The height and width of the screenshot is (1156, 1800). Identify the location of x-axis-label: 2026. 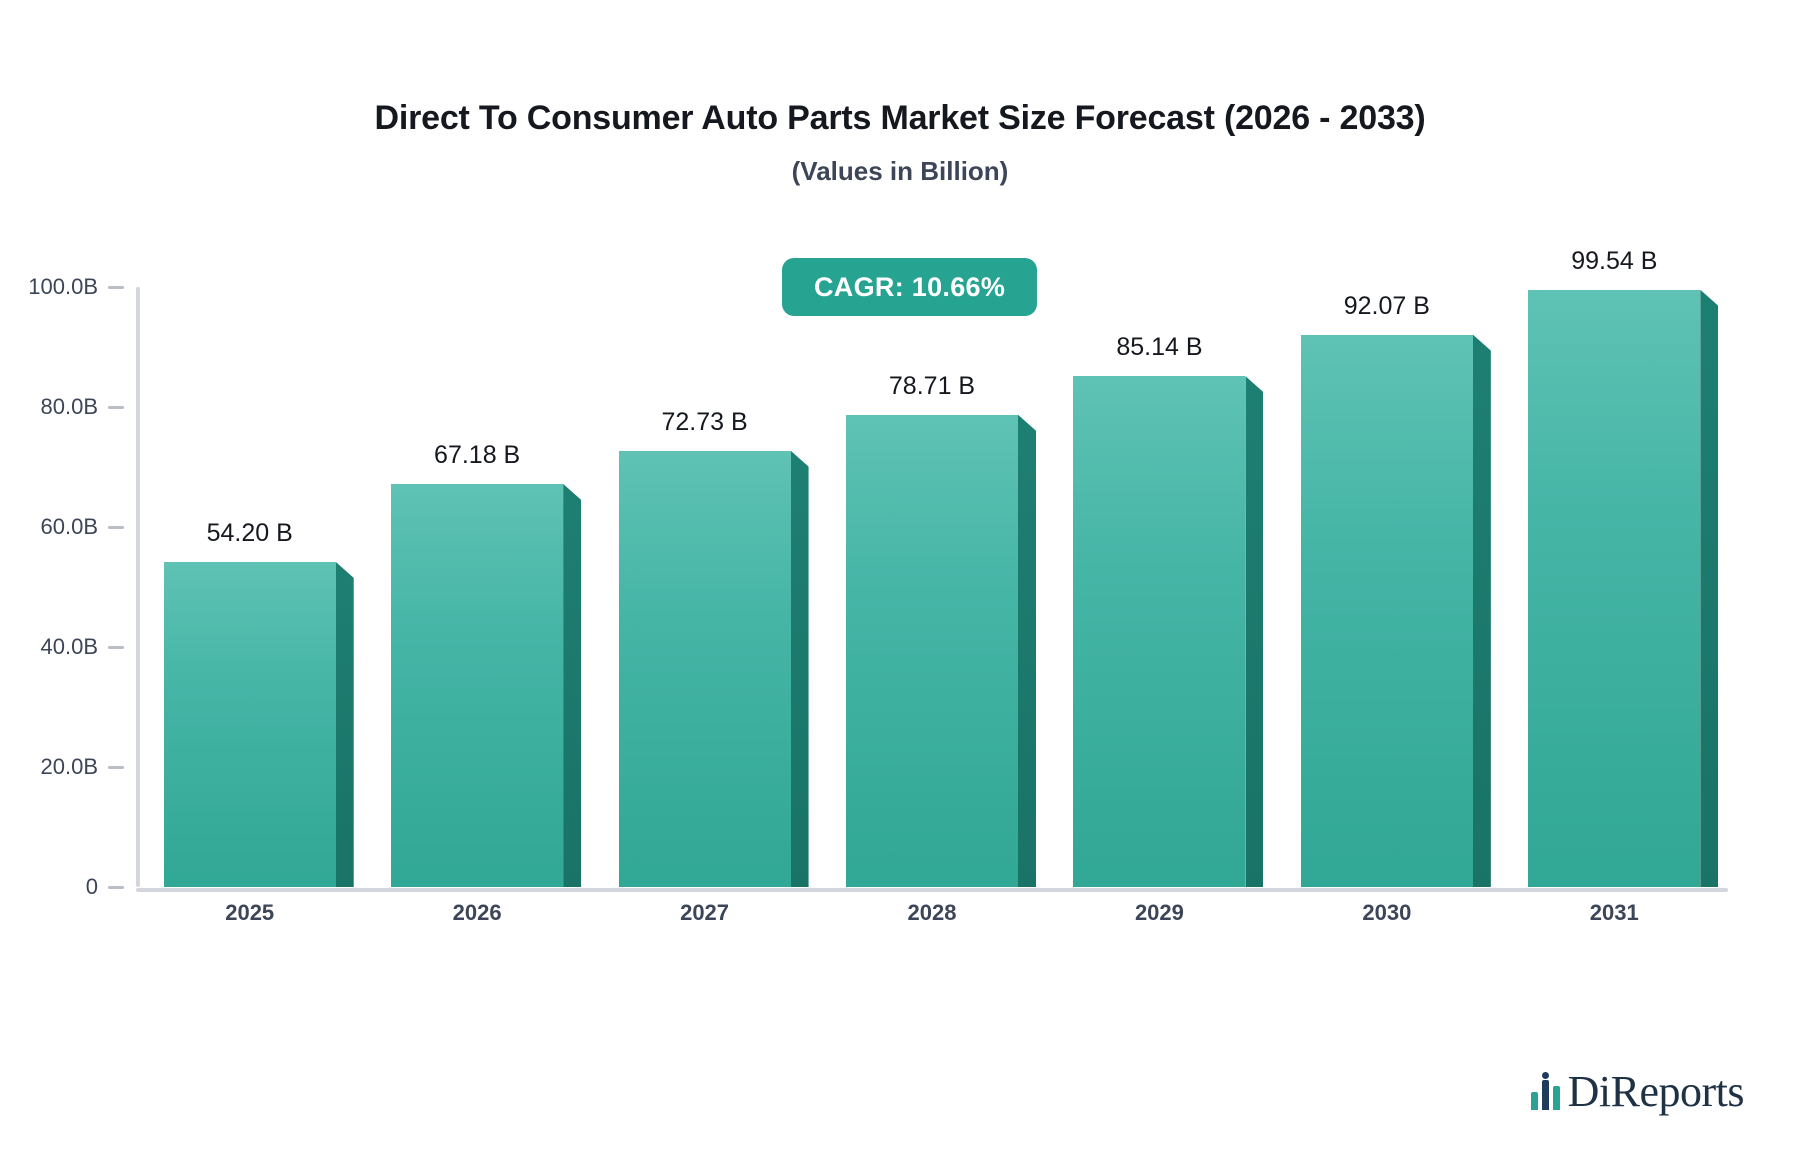
(477, 912).